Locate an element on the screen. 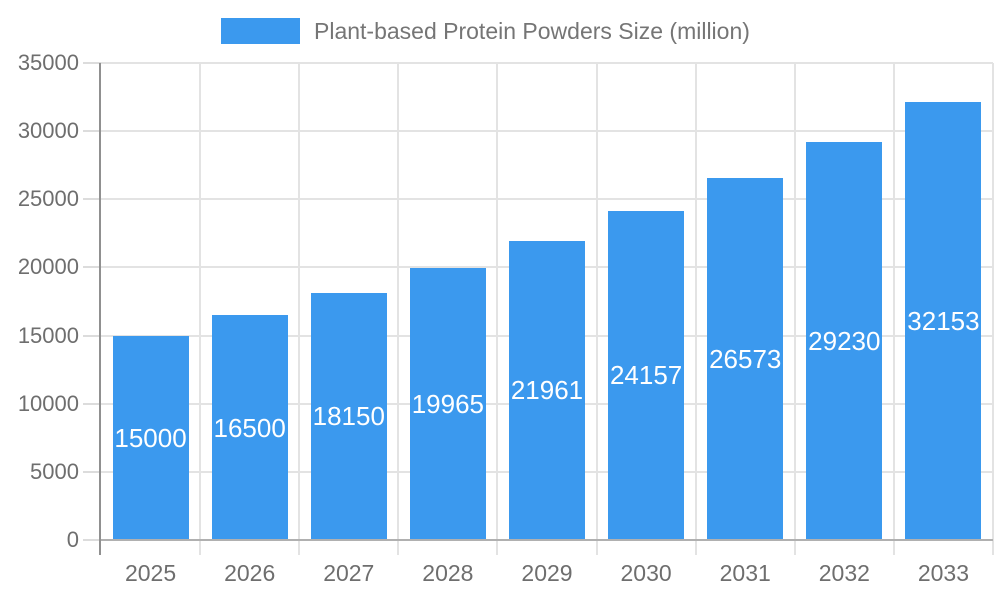 This screenshot has height=600, width=1000. x-axis-label: 2026 is located at coordinates (250, 573).